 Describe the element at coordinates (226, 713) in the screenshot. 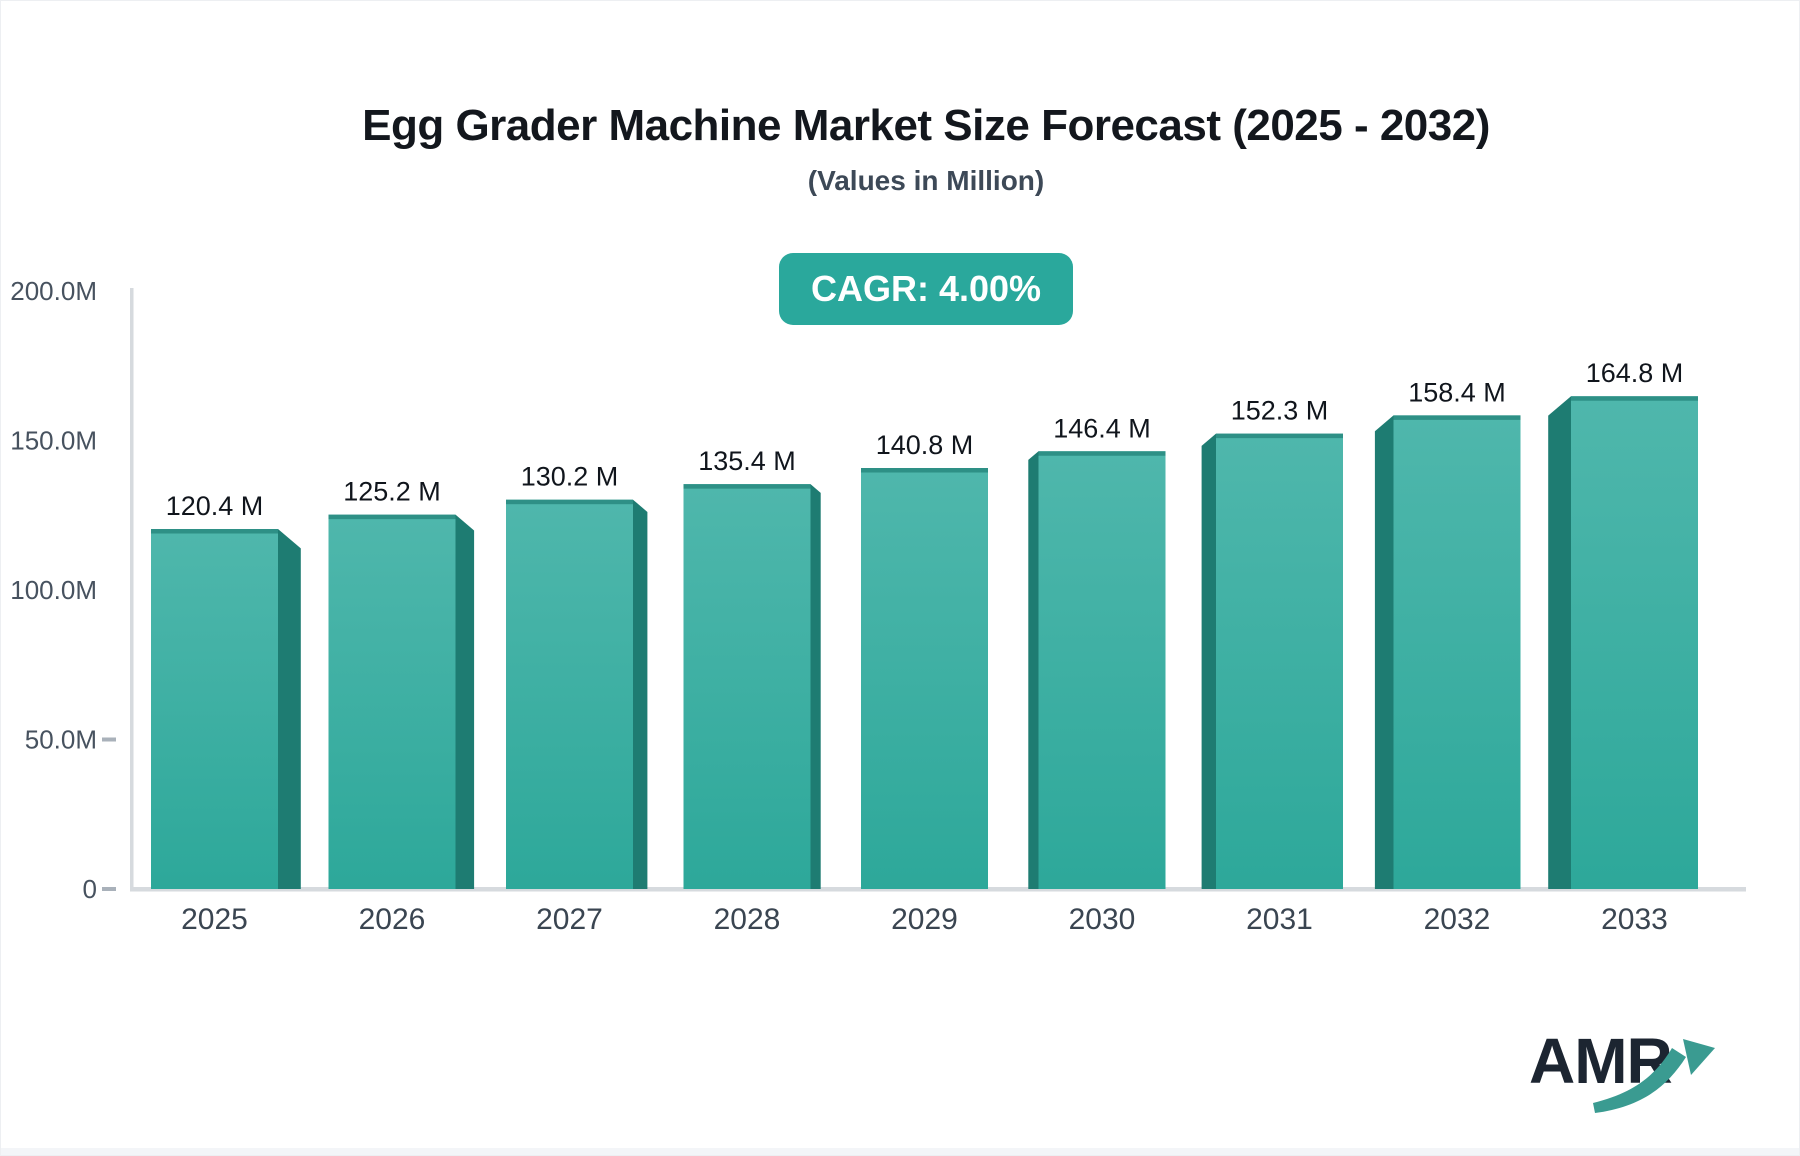

I see `bar-2025: 120.4 M 2025` at that location.